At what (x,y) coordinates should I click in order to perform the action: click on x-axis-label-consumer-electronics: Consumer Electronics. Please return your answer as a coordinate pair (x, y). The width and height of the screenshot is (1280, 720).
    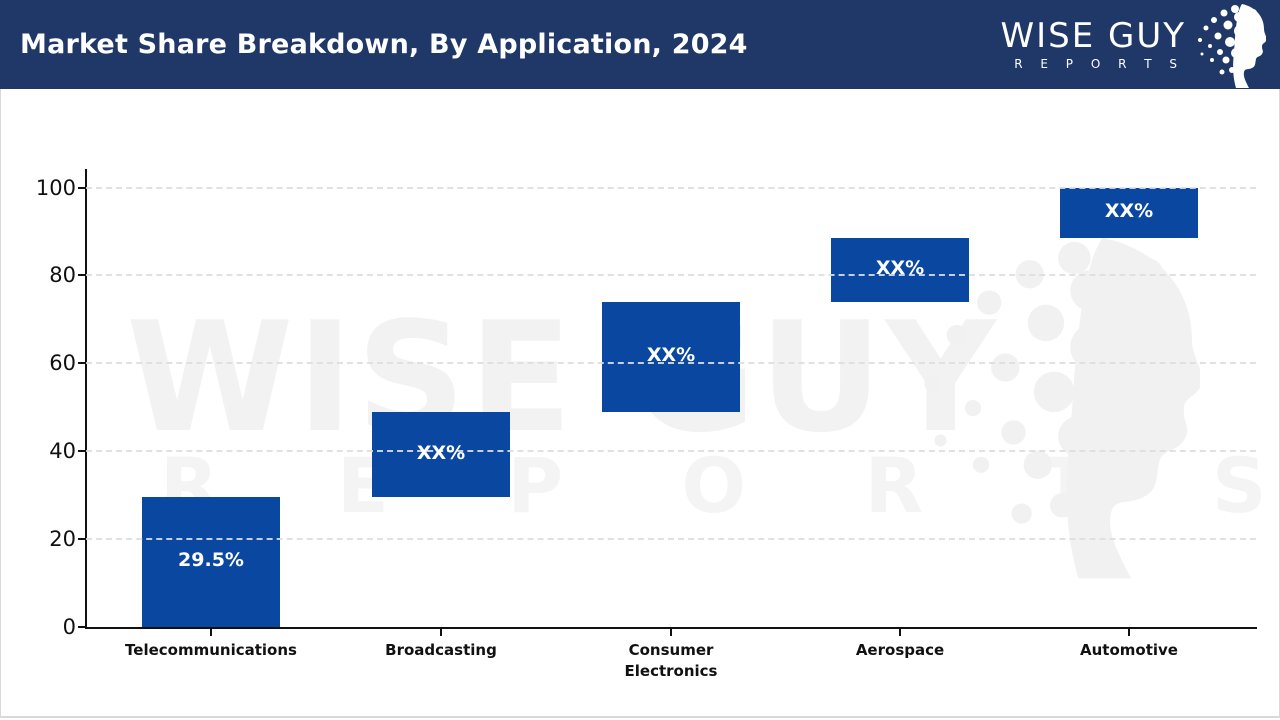
    Looking at the image, I should click on (671, 660).